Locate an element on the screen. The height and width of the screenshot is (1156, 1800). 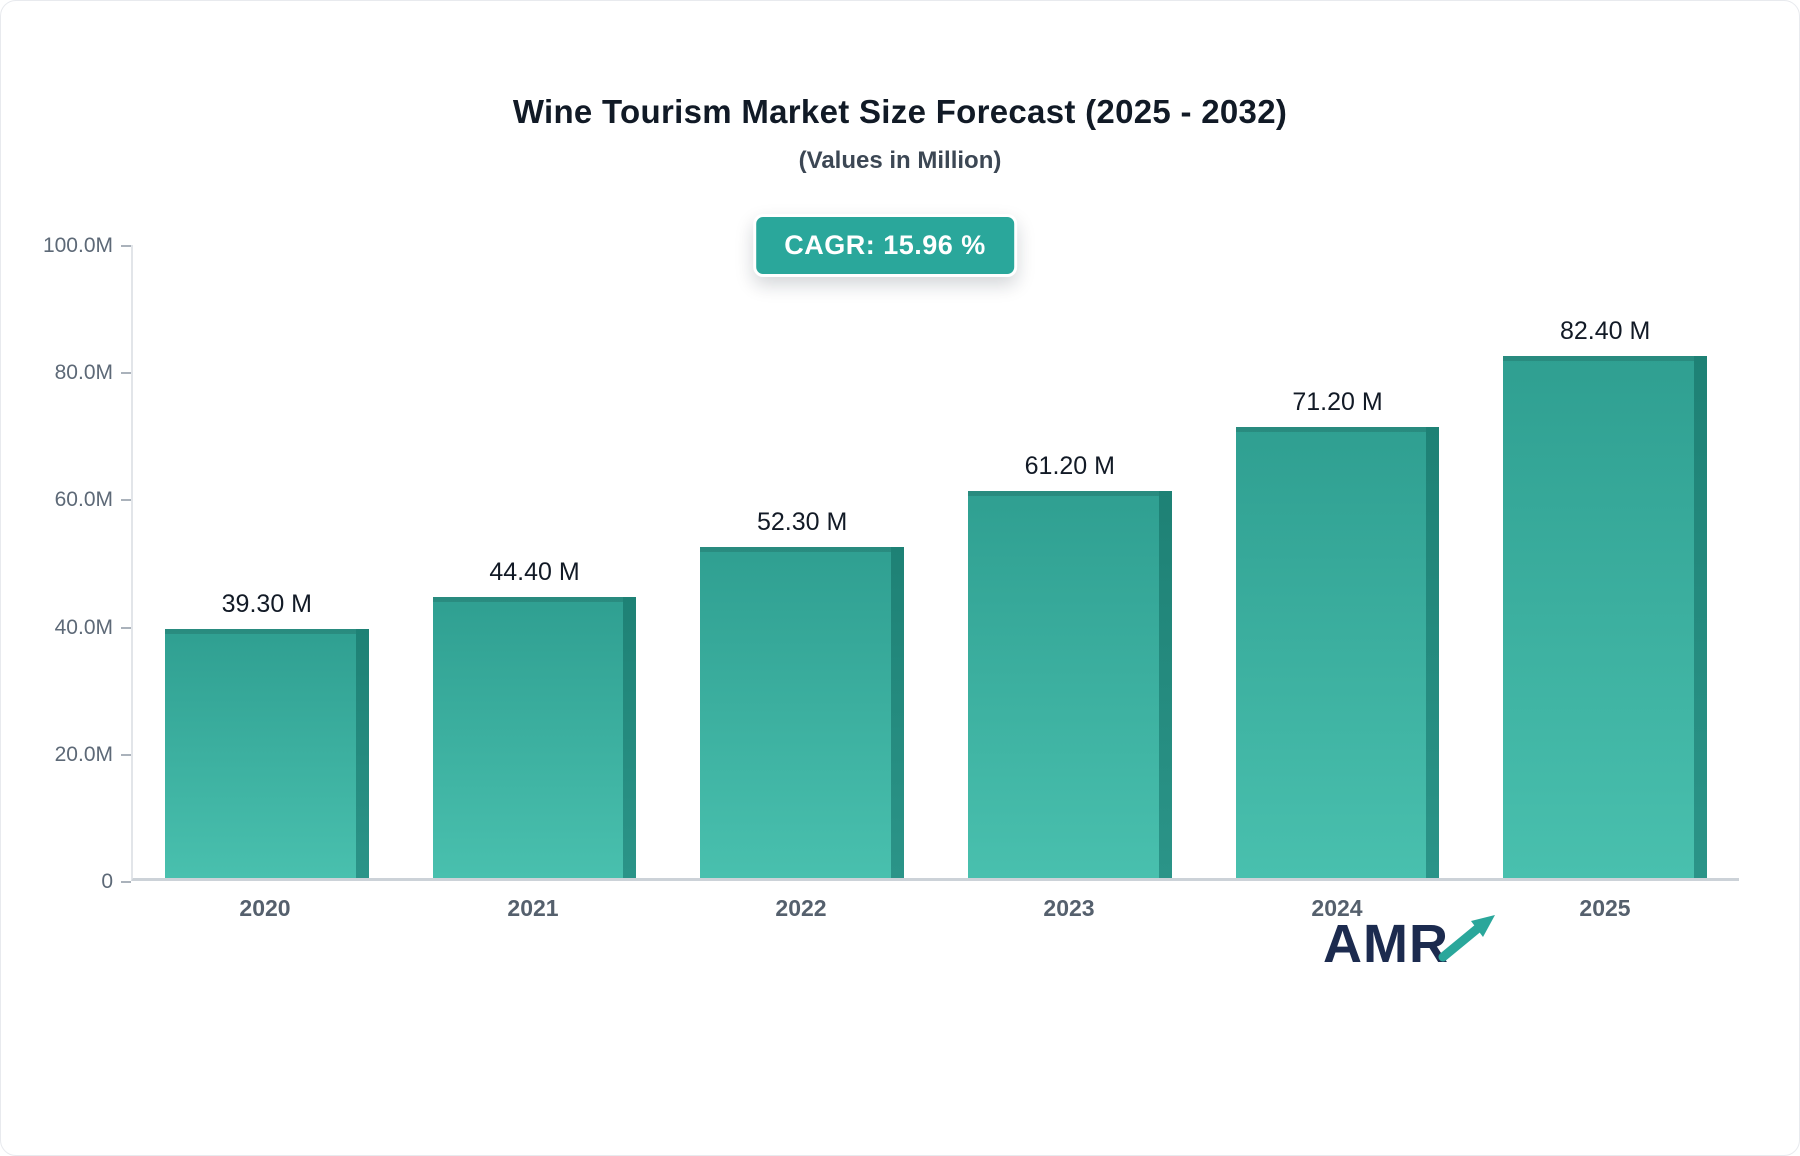
x-axis-labels: 2020 2021 2022 2023 2024 2025 is located at coordinates (935, 901).